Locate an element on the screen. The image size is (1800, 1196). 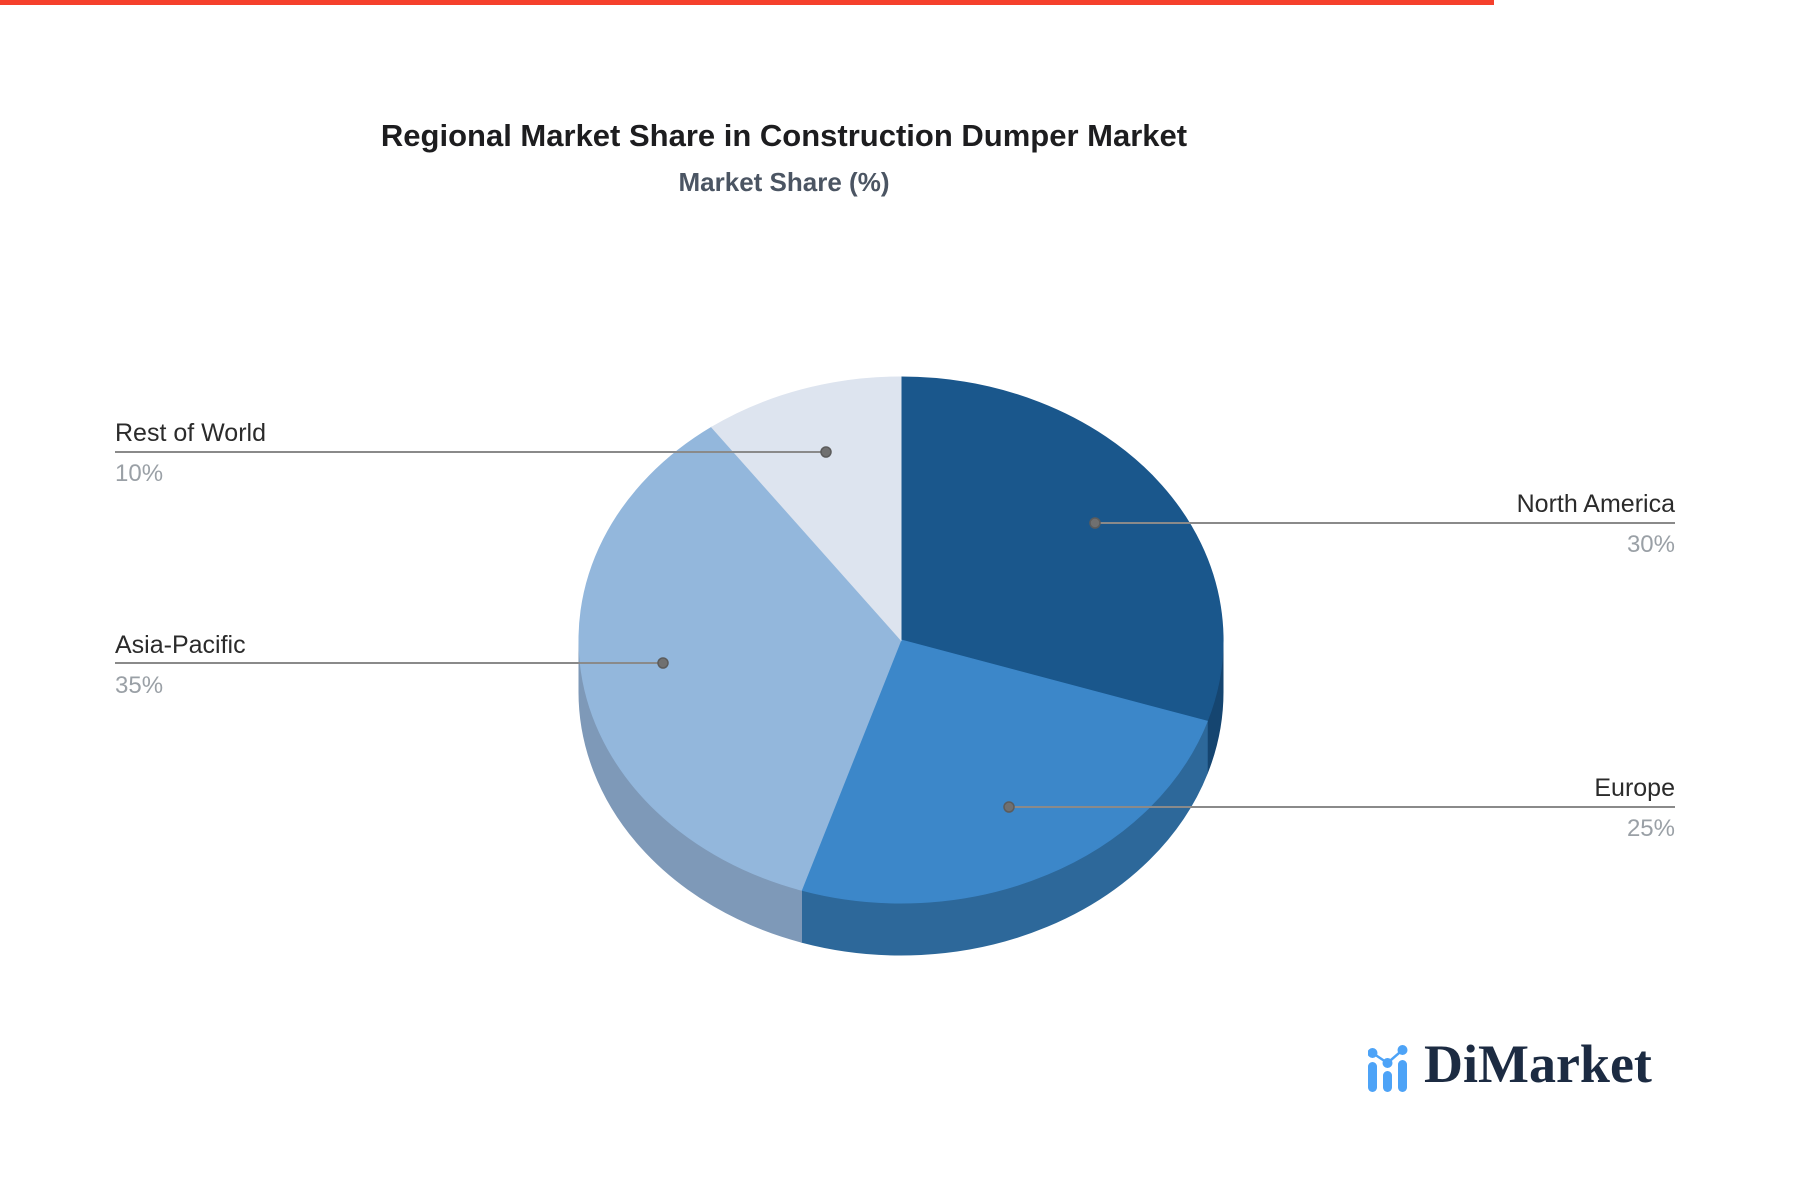
pie-slice-asia-pacific is located at coordinates (740, 658).